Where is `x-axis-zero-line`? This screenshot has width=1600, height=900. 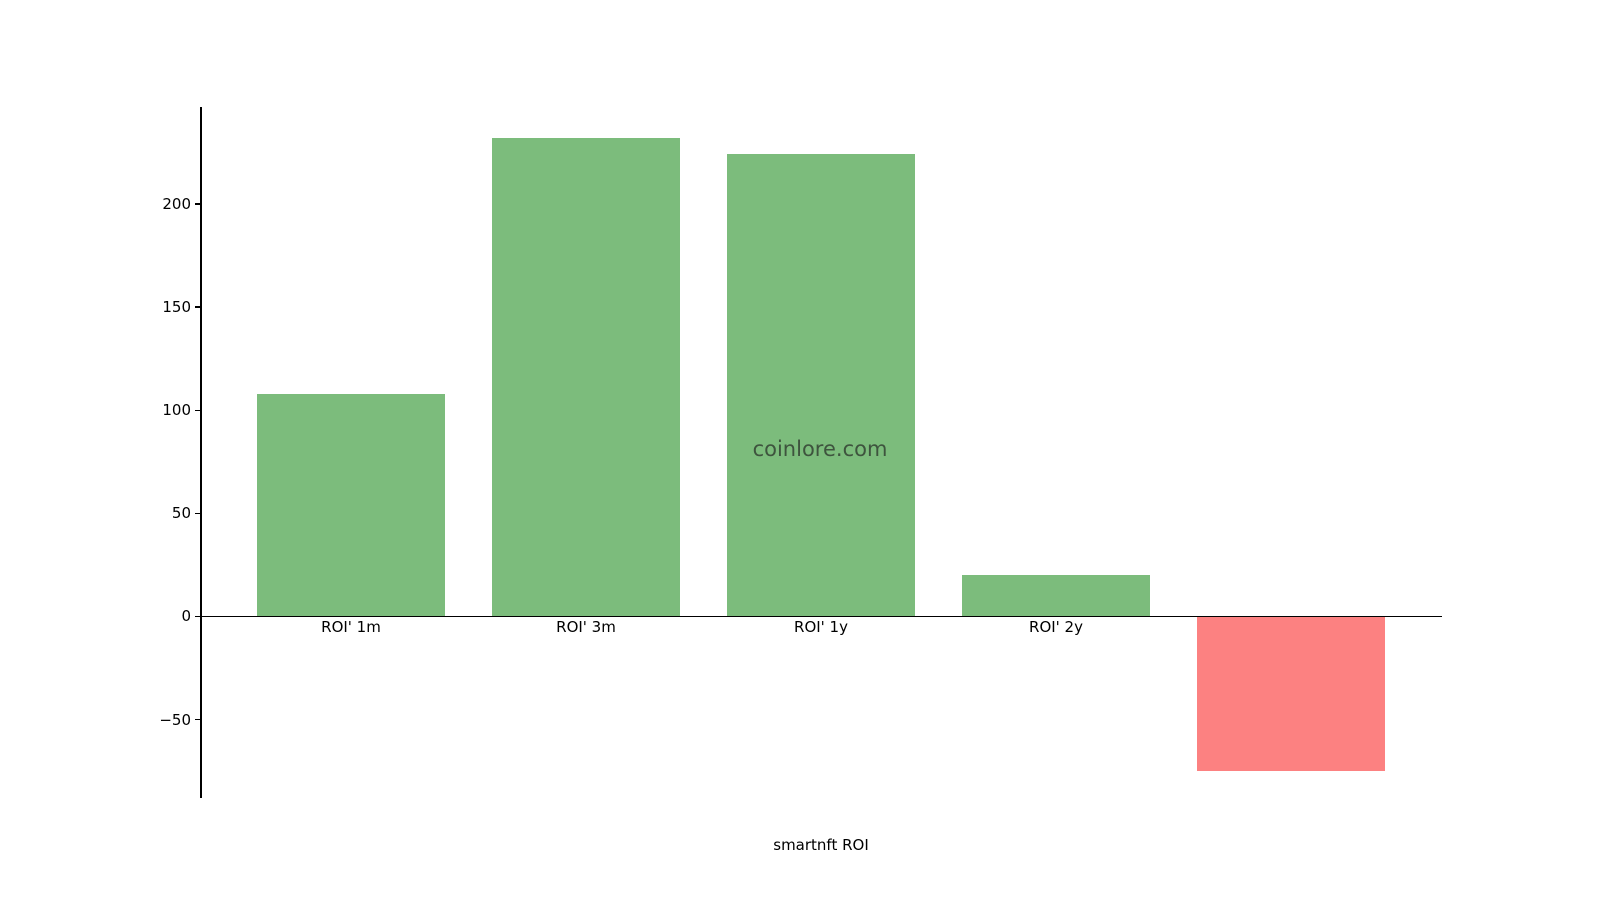 x-axis-zero-line is located at coordinates (821, 616).